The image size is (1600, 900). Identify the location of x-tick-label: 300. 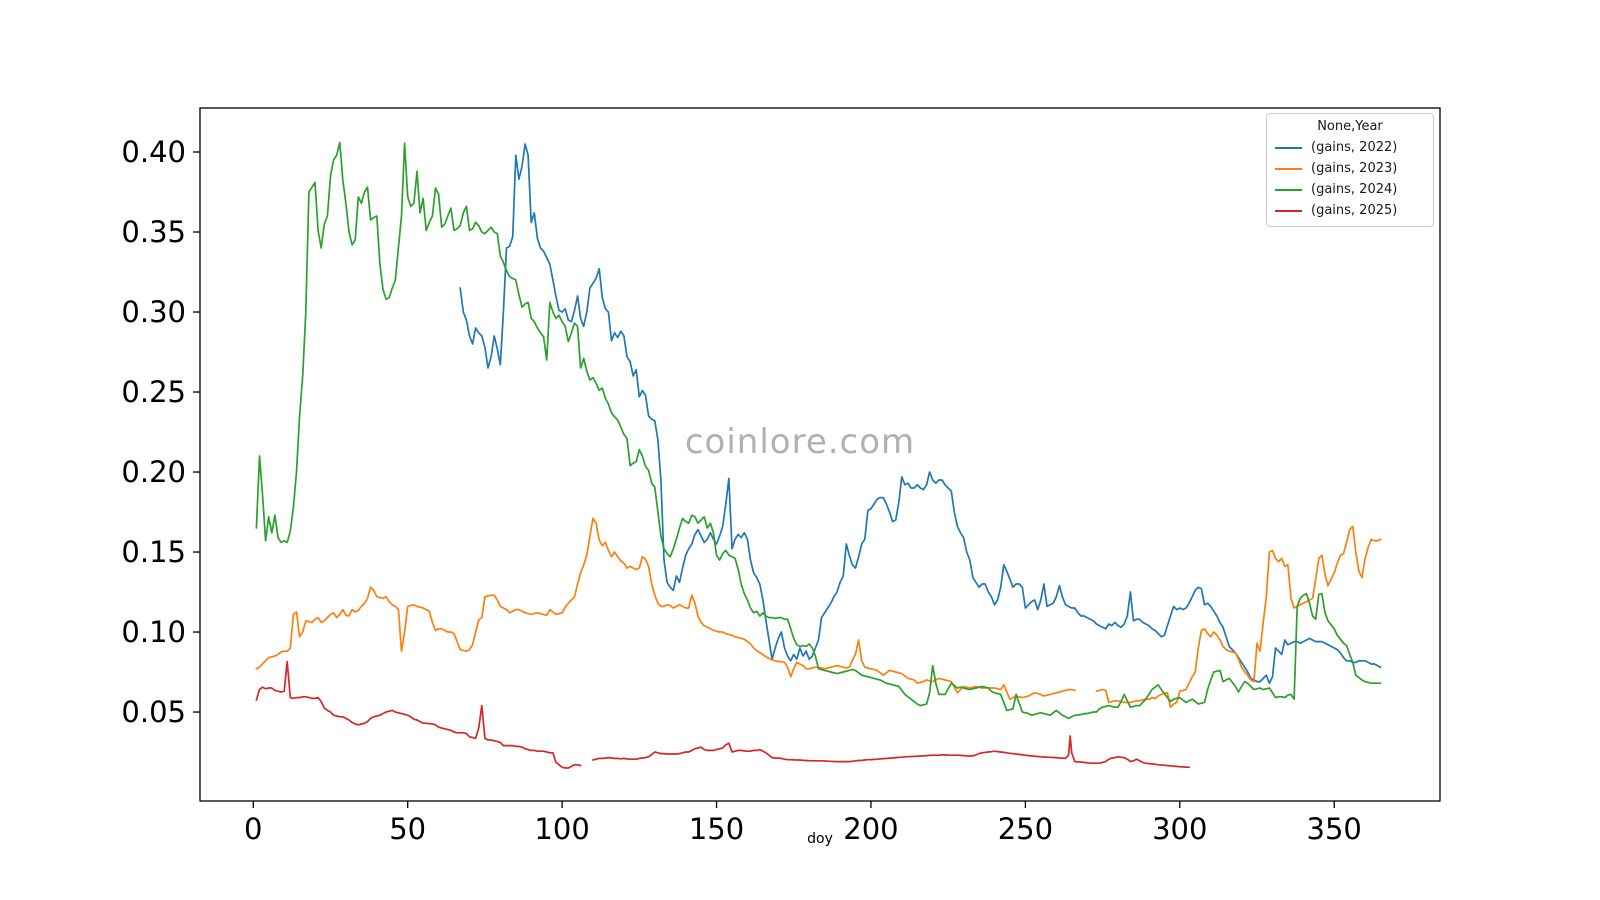
(1179, 829).